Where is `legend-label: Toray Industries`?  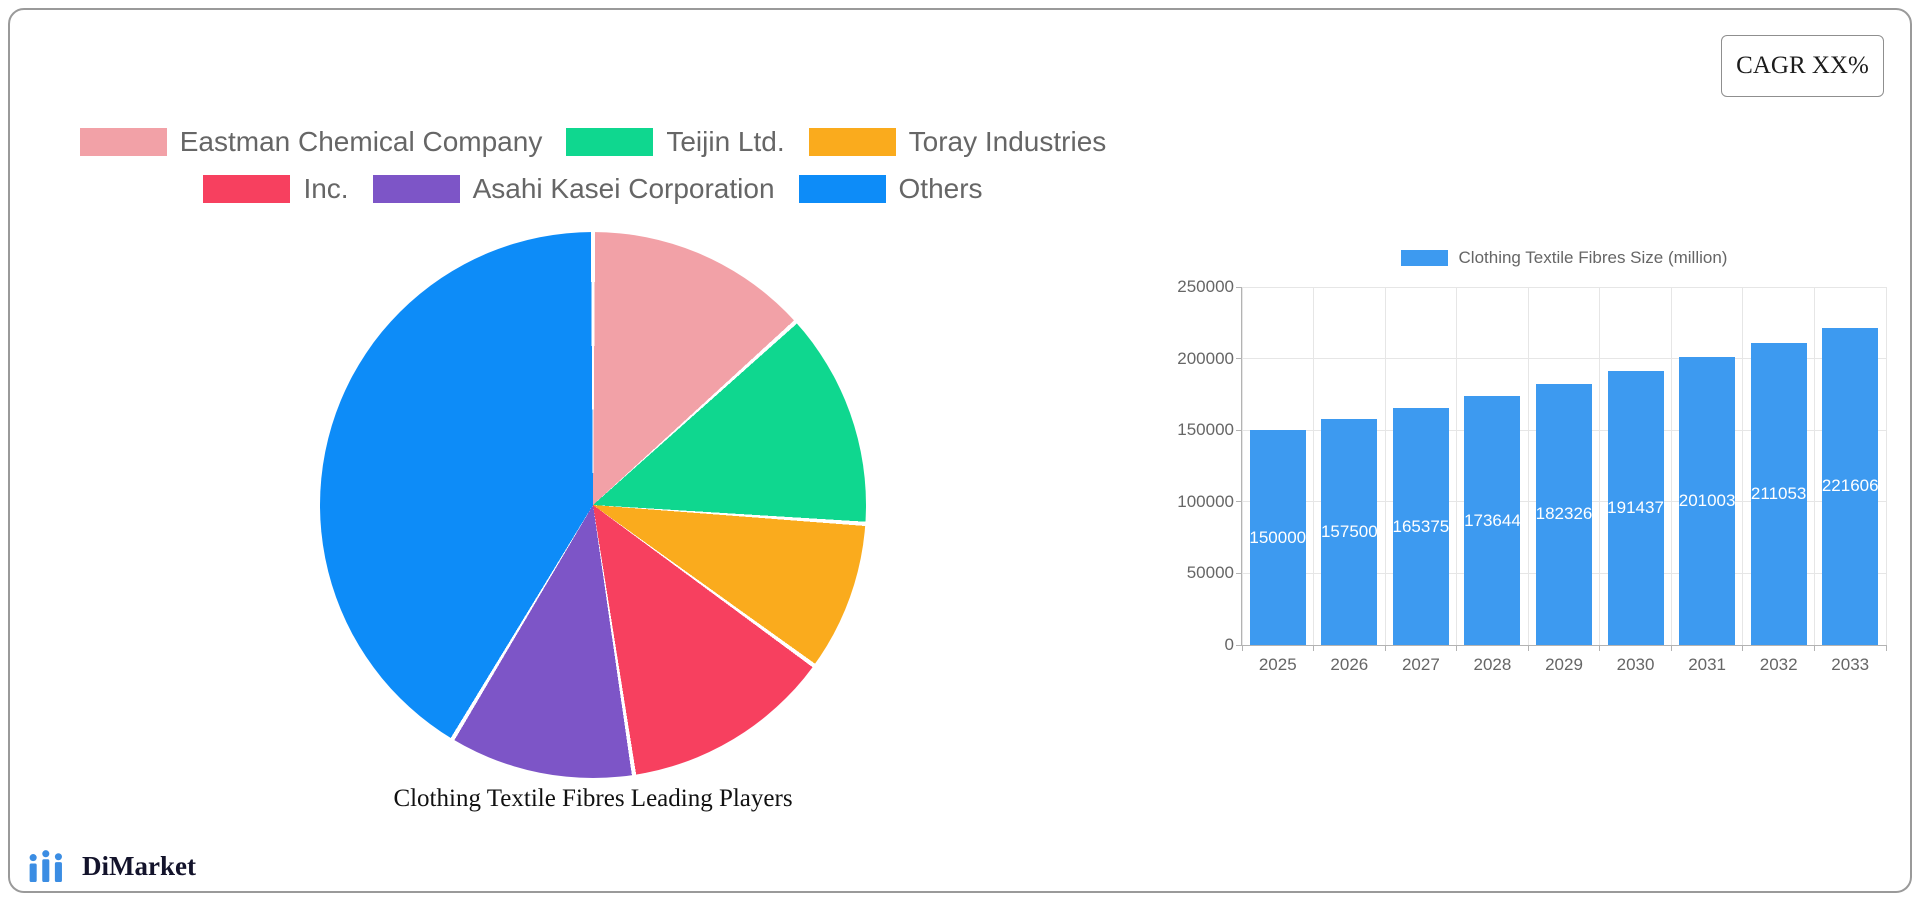
legend-label: Toray Industries is located at coordinates (1007, 141).